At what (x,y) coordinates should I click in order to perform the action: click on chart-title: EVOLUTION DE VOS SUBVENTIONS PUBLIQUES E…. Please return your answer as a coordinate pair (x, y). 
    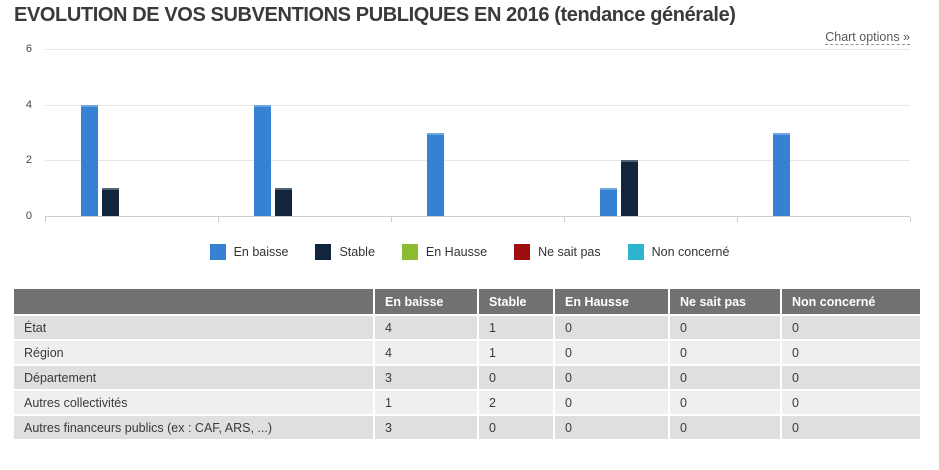
    Looking at the image, I should click on (375, 15).